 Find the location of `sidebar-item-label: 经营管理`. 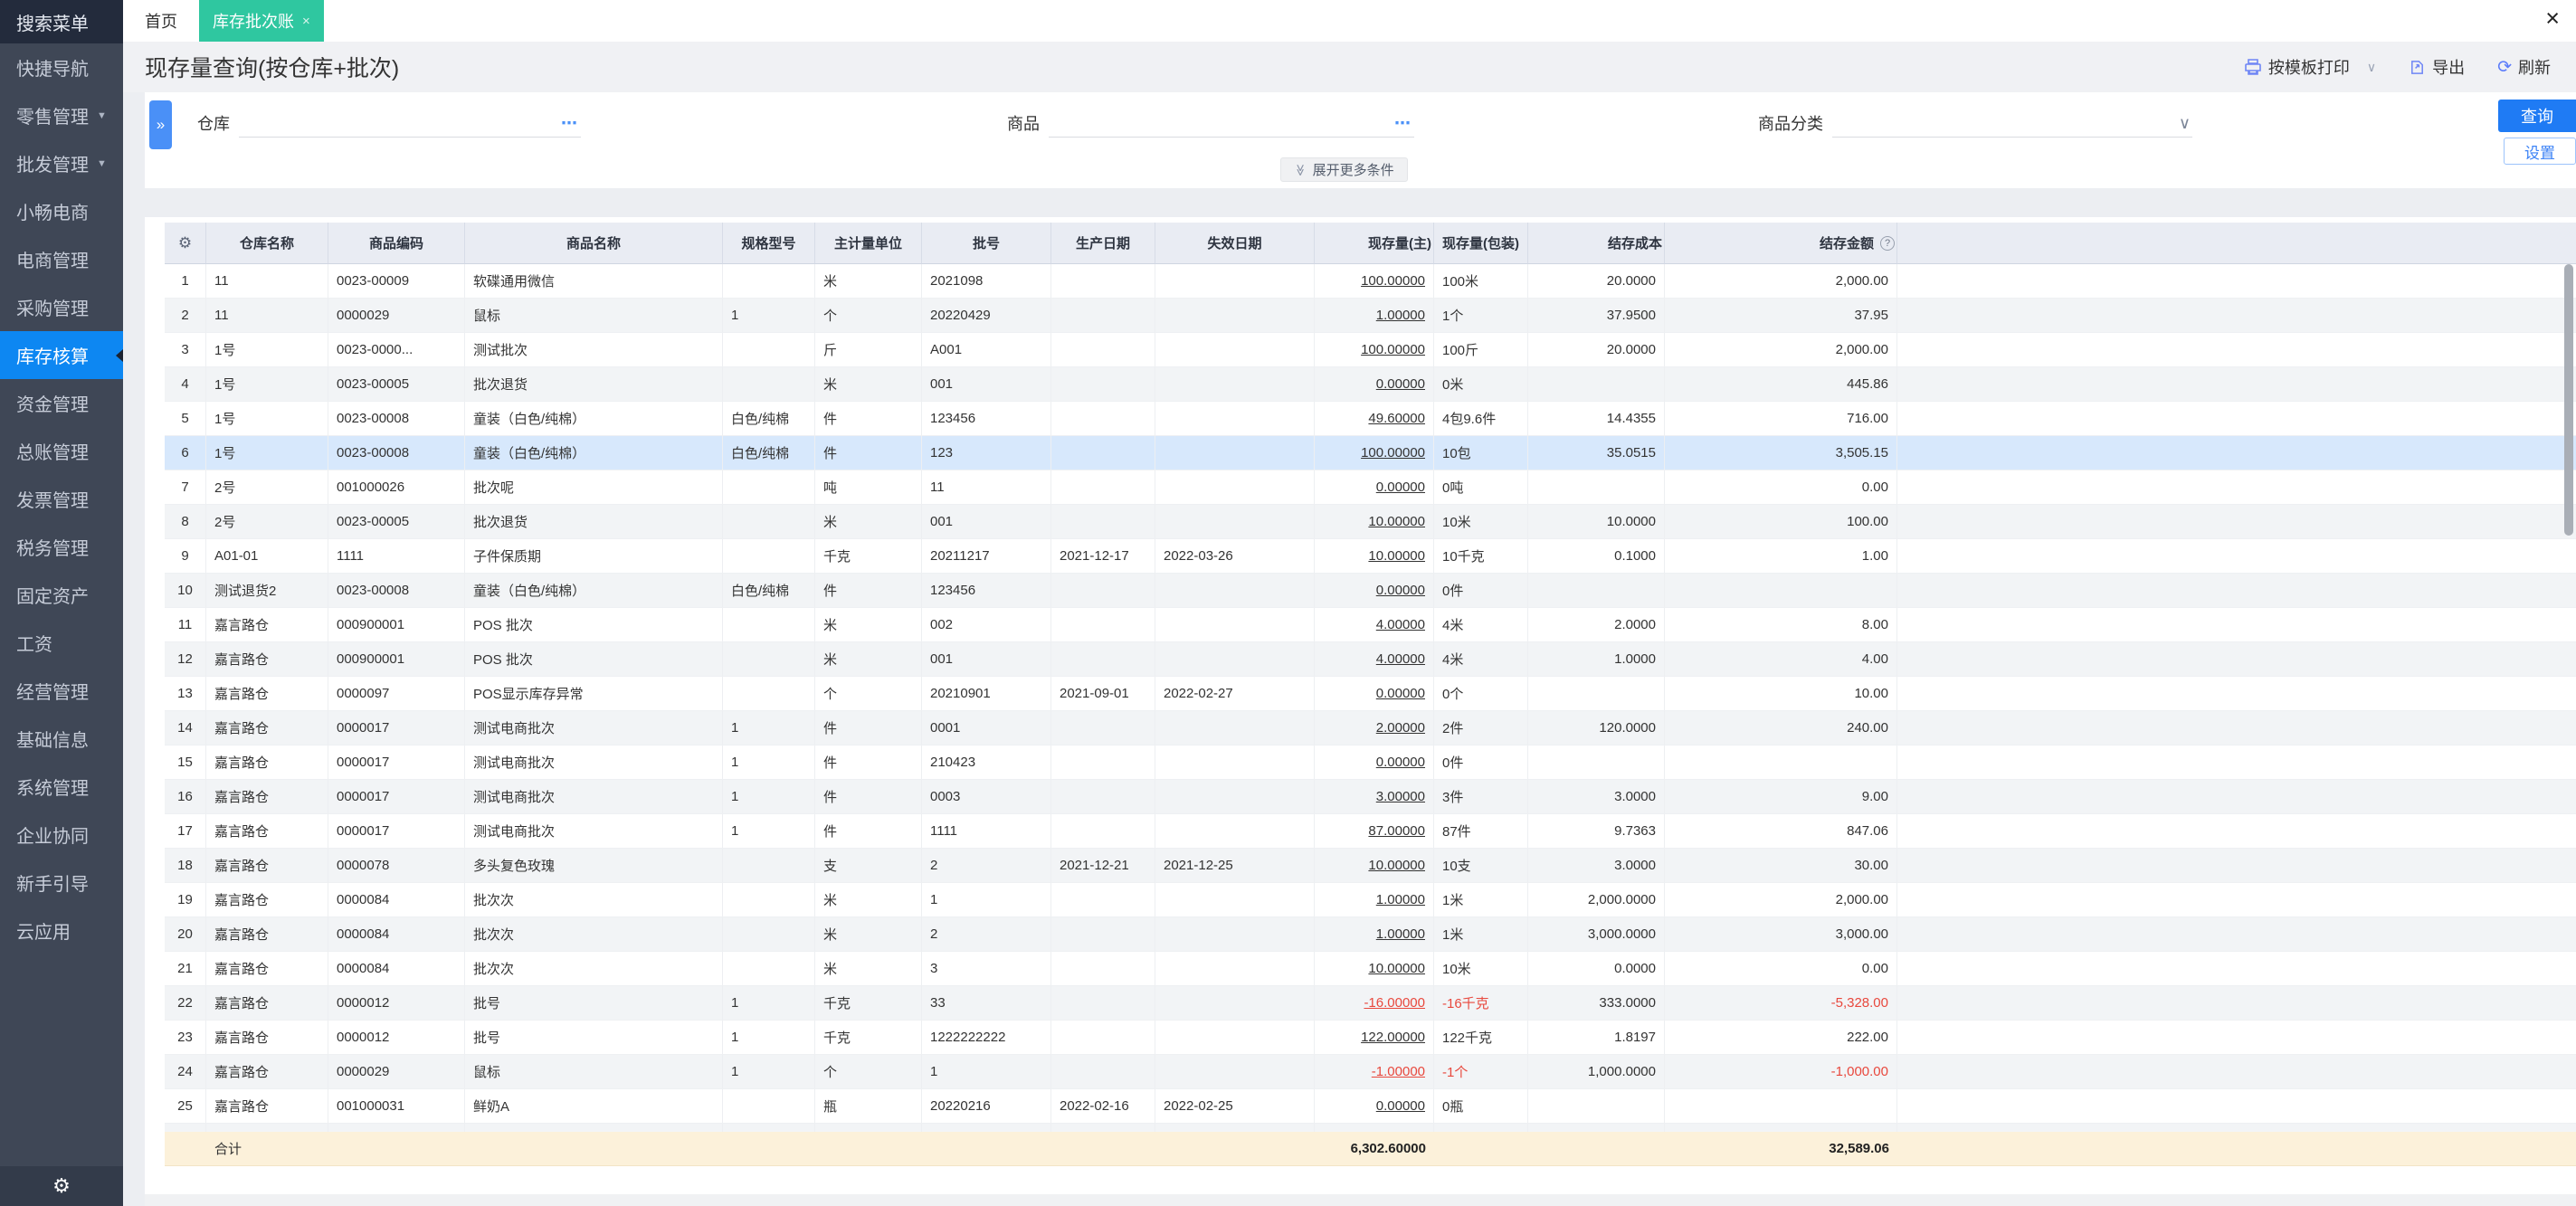

sidebar-item-label: 经营管理 is located at coordinates (52, 693).